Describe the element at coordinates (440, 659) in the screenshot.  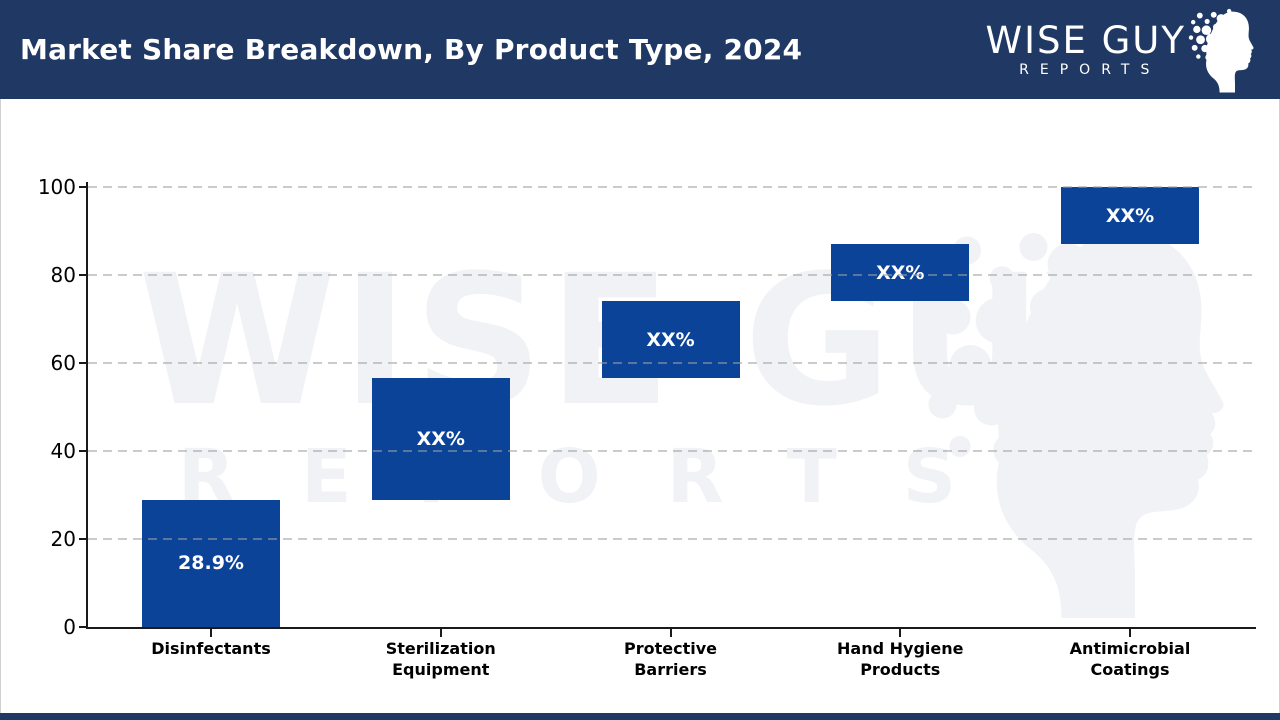
I see `x-label-sterilization-equipment: Sterilization Equipment` at that location.